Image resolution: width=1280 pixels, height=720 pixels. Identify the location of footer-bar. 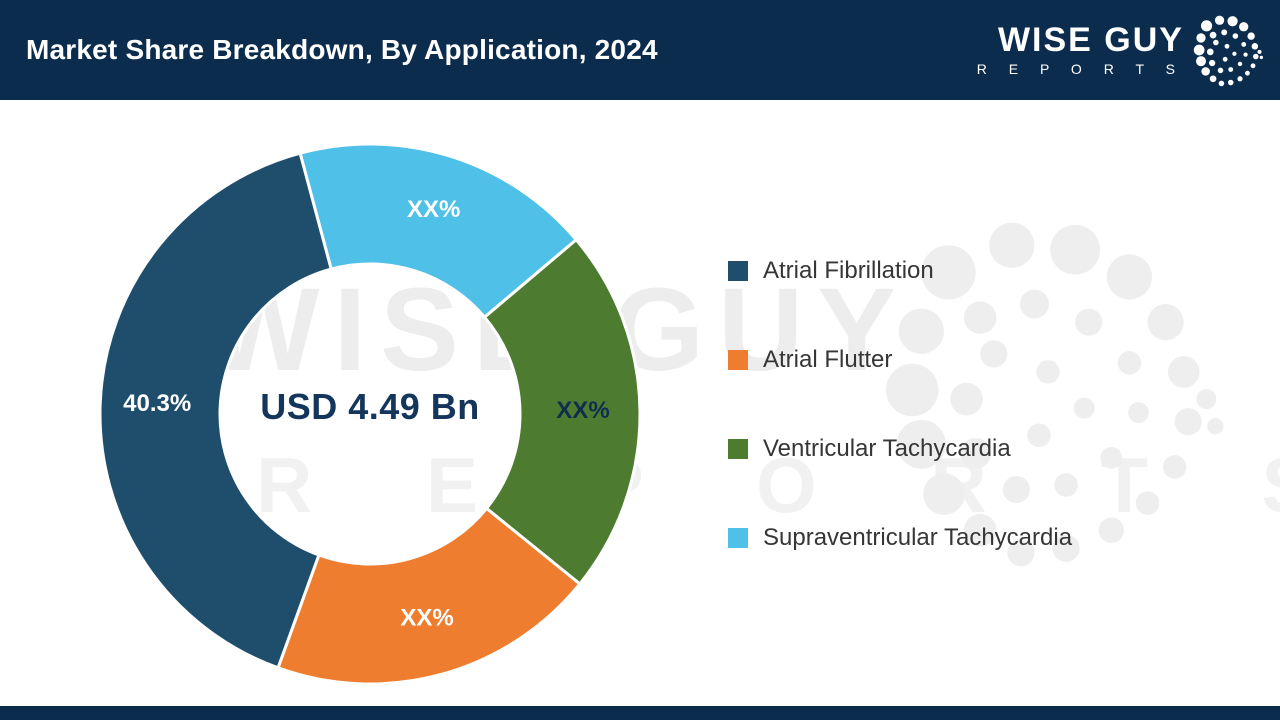
(640, 713).